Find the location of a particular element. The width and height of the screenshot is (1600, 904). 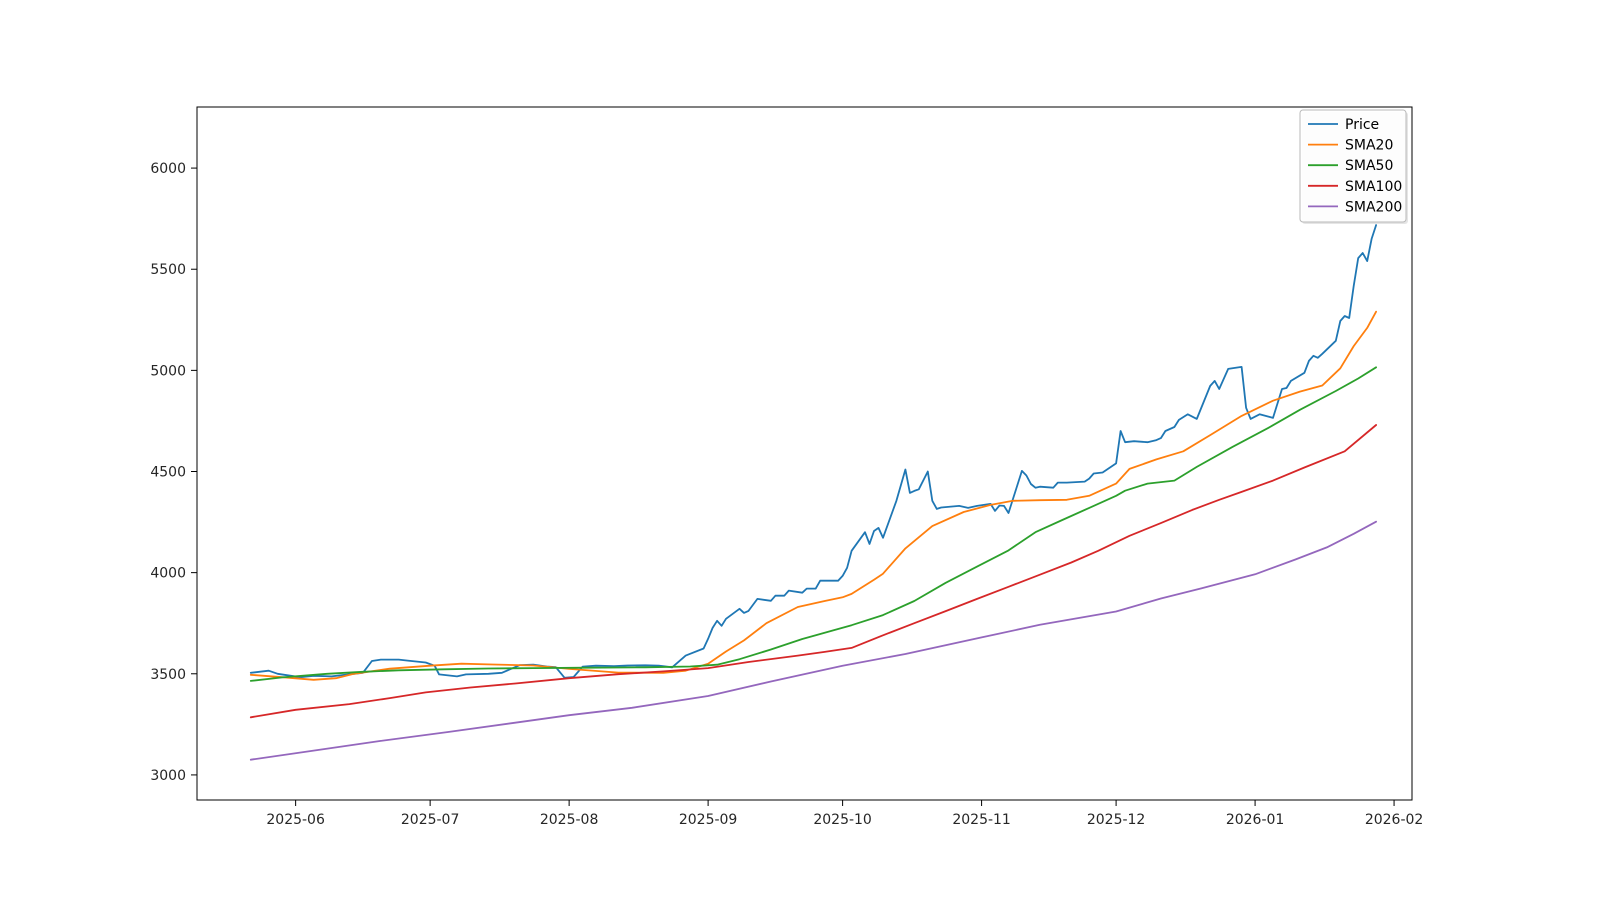

legend-entry: SMA200 is located at coordinates (1355, 207).